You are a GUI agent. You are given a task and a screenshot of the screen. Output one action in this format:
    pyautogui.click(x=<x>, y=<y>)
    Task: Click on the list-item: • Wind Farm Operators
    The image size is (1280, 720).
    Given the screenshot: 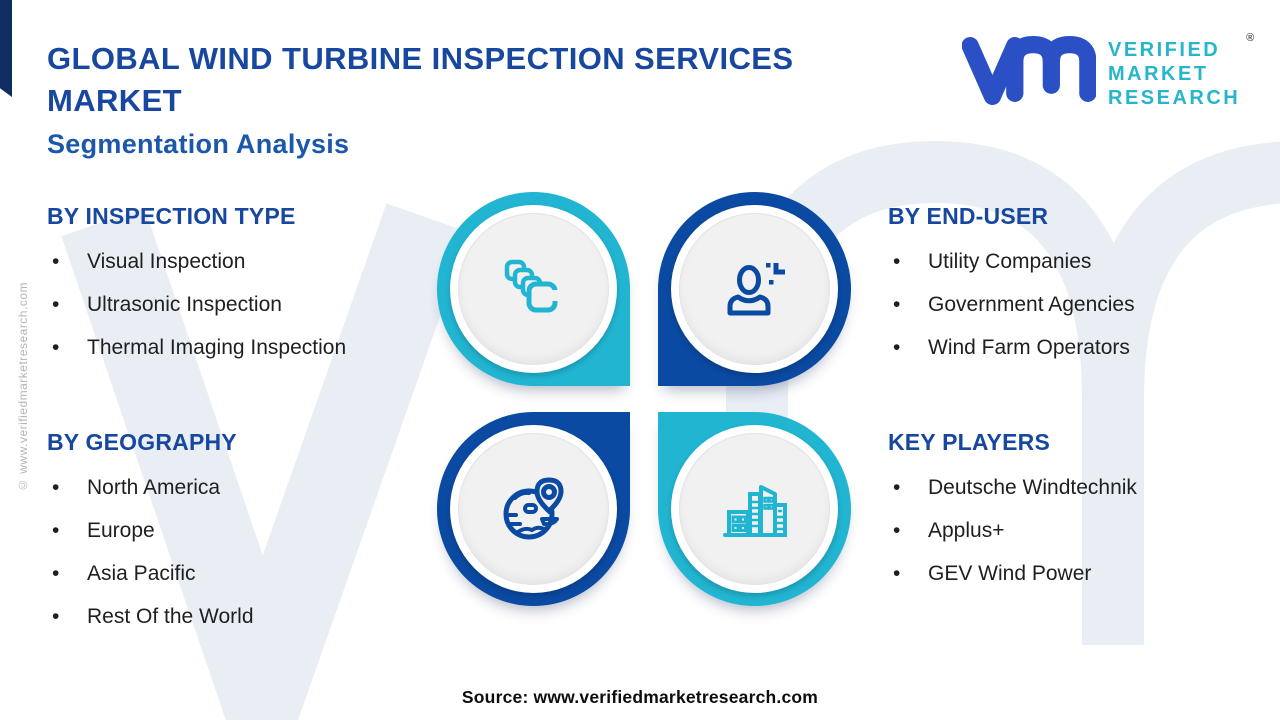 What is the action you would take?
    pyautogui.click(x=1068, y=347)
    